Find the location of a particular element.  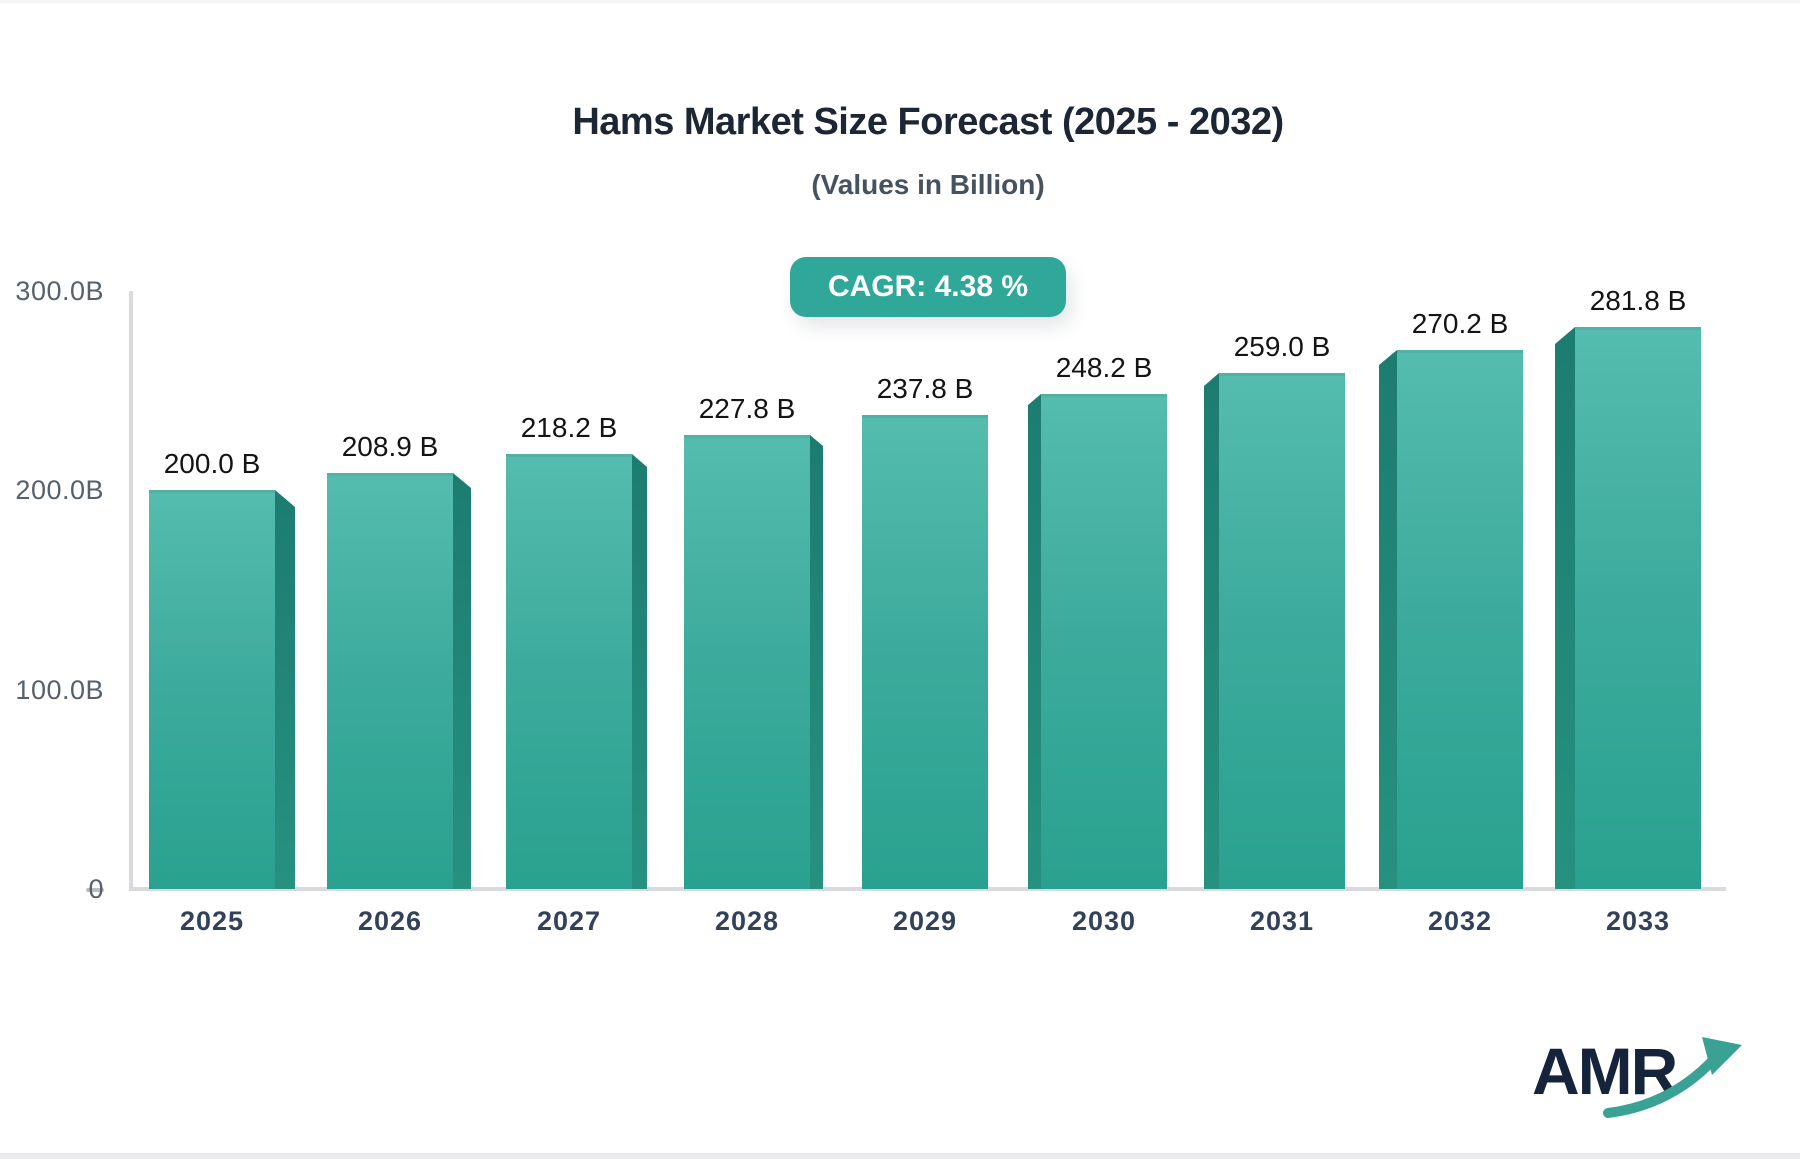

bar-value-label-2027: 218.2 B is located at coordinates (569, 427).